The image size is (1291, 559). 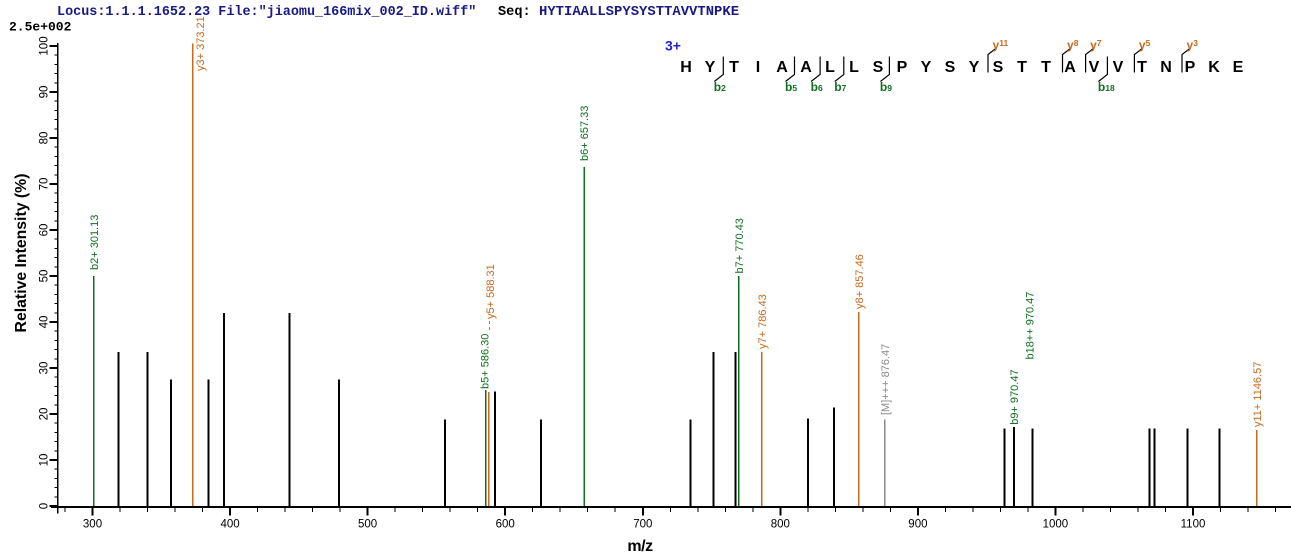 I want to click on svg-text: y8+ 857.46, so click(x=860, y=281).